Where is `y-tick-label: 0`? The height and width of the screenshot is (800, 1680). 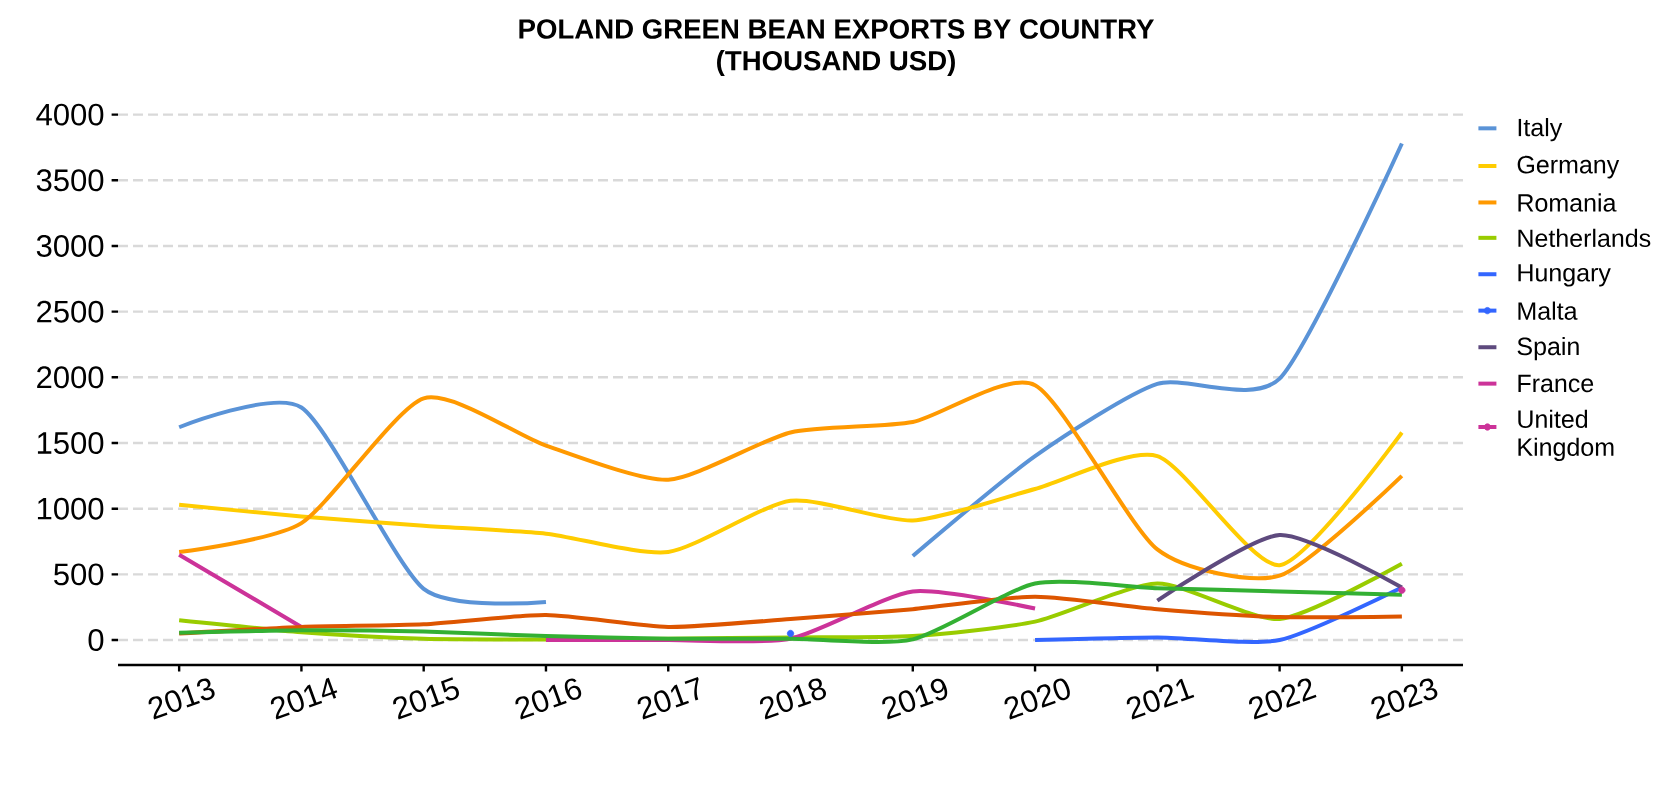
y-tick-label: 0 is located at coordinates (96, 640).